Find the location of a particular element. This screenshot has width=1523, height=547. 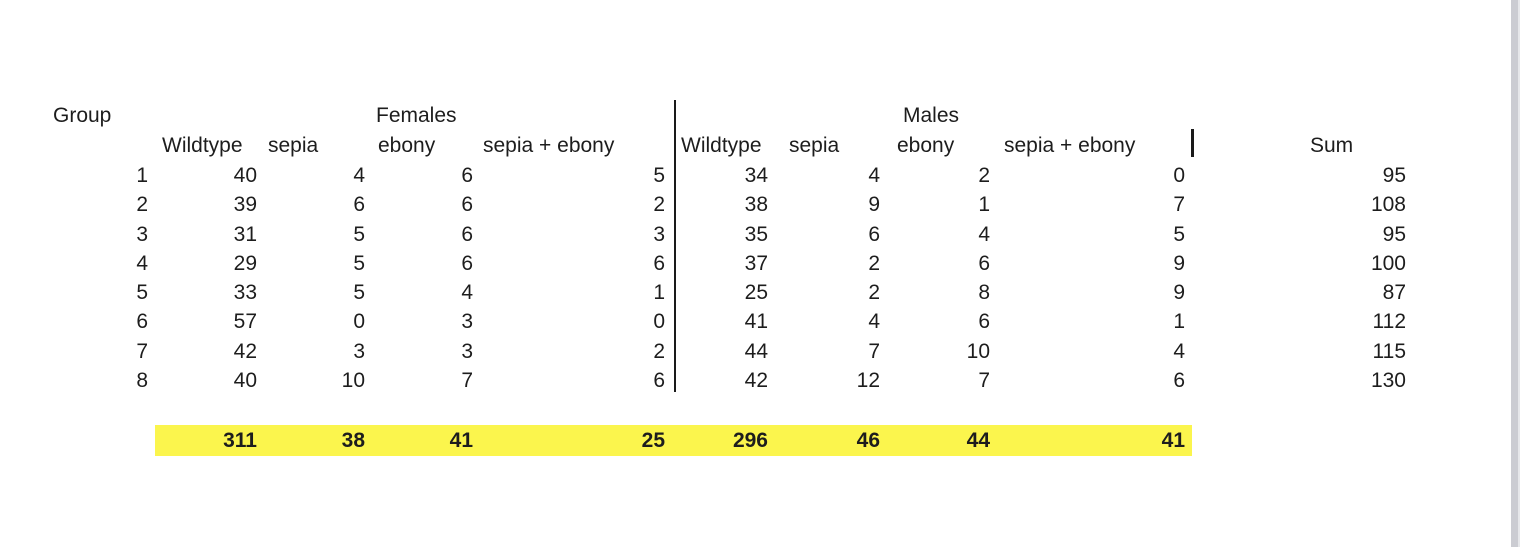

cell-group: 8 is located at coordinates (142, 381).